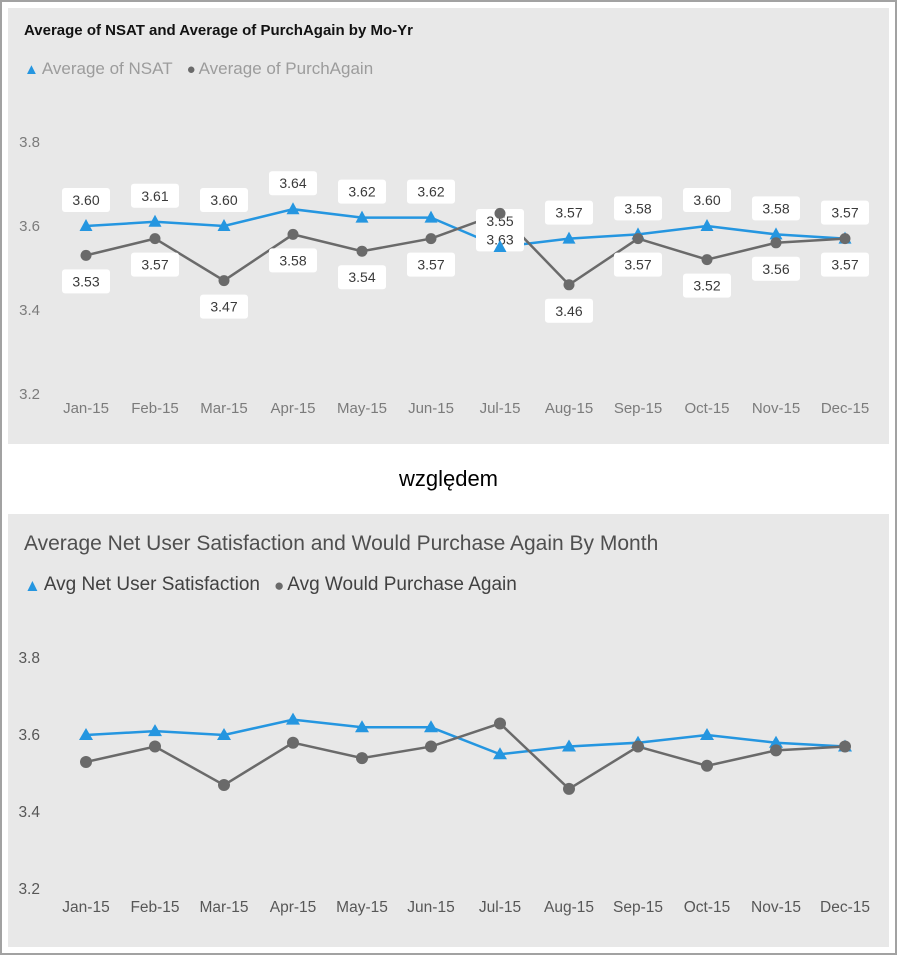  Describe the element at coordinates (29, 142) in the screenshot. I see `y-axis-label: 3.8` at that location.